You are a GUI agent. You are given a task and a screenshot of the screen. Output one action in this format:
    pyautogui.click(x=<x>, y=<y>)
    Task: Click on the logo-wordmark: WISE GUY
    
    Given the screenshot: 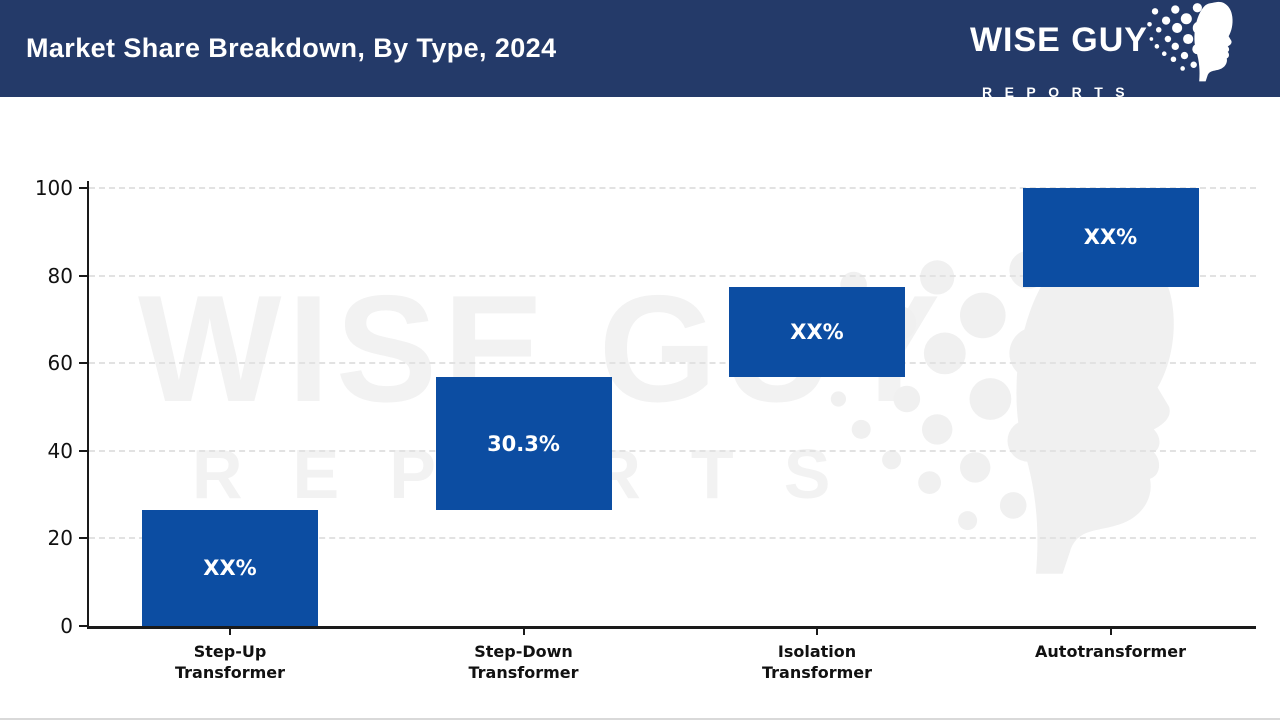 What is the action you would take?
    pyautogui.click(x=1058, y=39)
    